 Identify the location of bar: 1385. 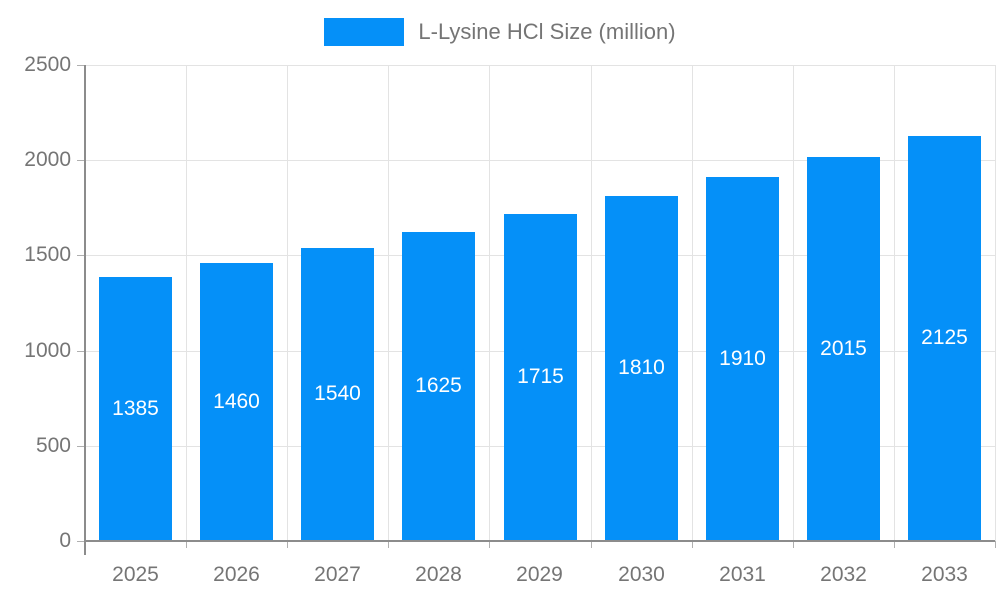
(135, 408).